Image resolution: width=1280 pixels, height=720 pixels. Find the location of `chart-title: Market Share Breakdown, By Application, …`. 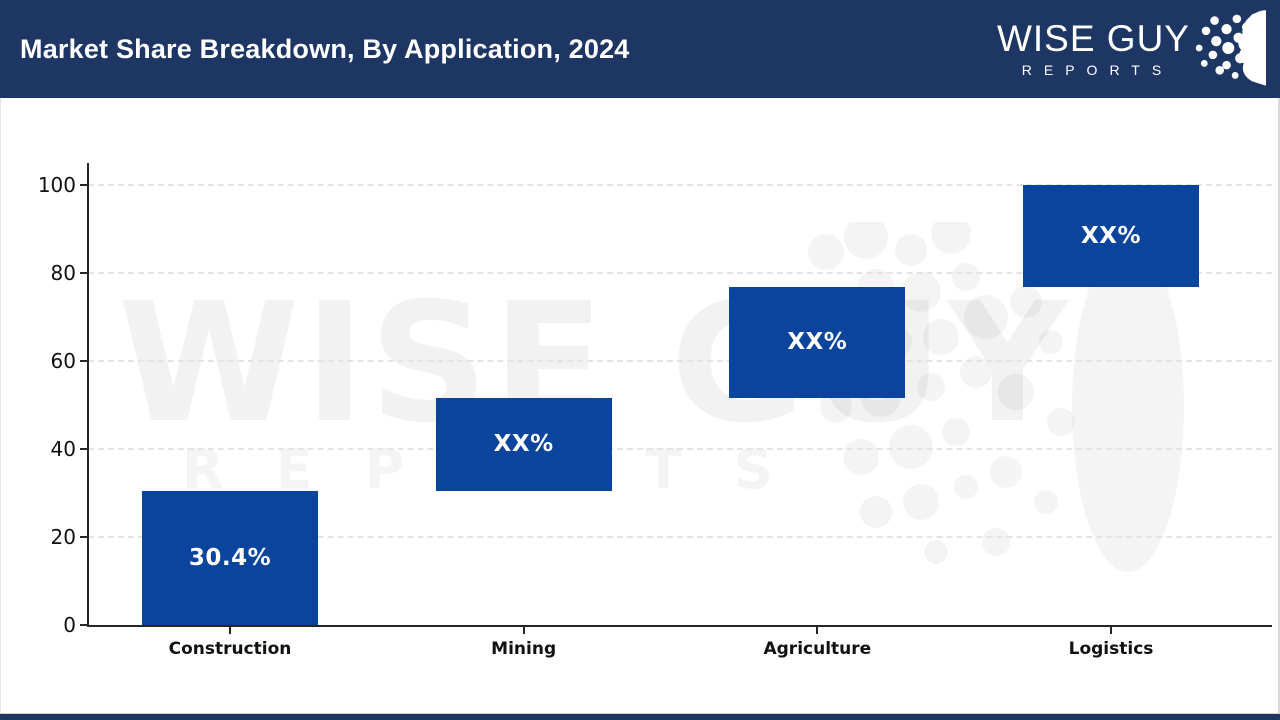

chart-title: Market Share Breakdown, By Application, … is located at coordinates (325, 48).